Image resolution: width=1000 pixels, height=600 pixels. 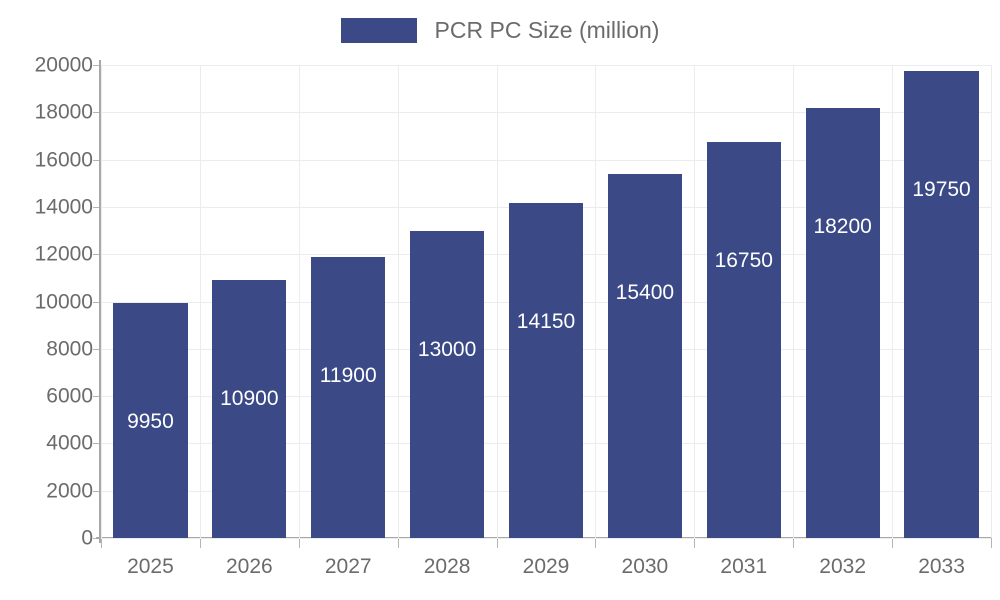 What do you see at coordinates (546, 566) in the screenshot?
I see `x-axis-tick-label: 2029` at bounding box center [546, 566].